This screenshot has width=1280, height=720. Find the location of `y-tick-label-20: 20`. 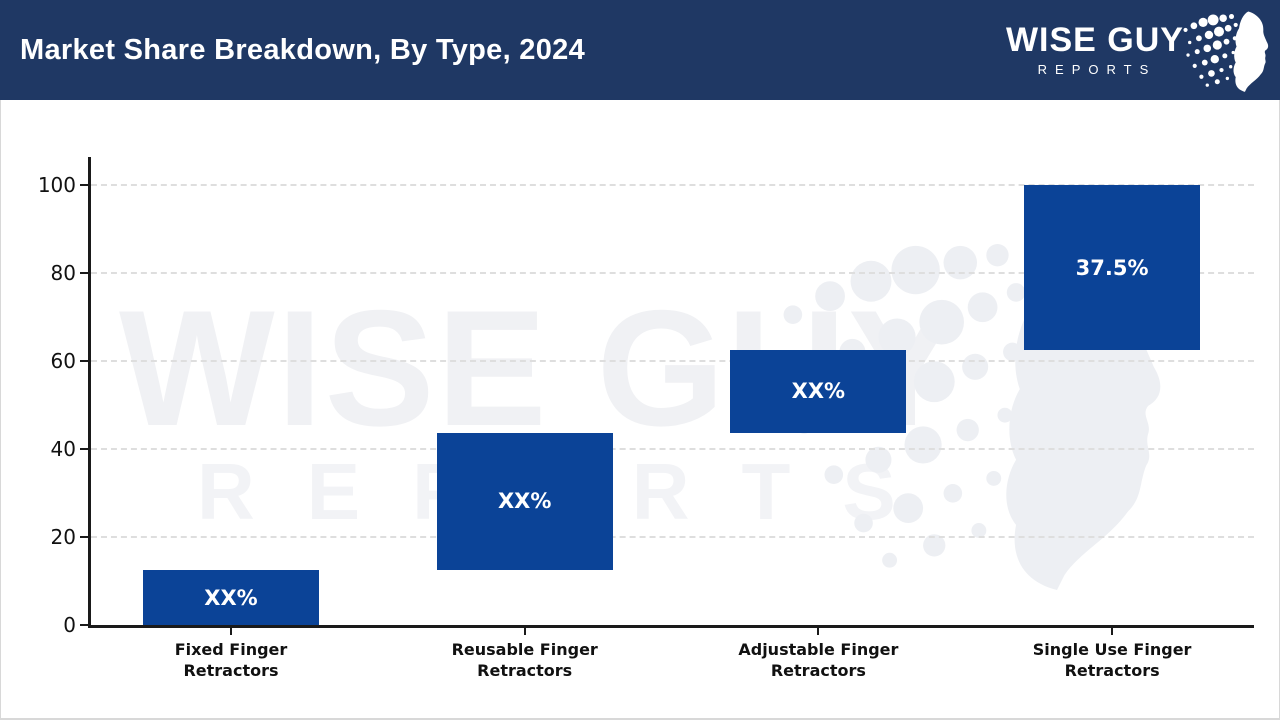

y-tick-label-20: 20 is located at coordinates (63, 537).